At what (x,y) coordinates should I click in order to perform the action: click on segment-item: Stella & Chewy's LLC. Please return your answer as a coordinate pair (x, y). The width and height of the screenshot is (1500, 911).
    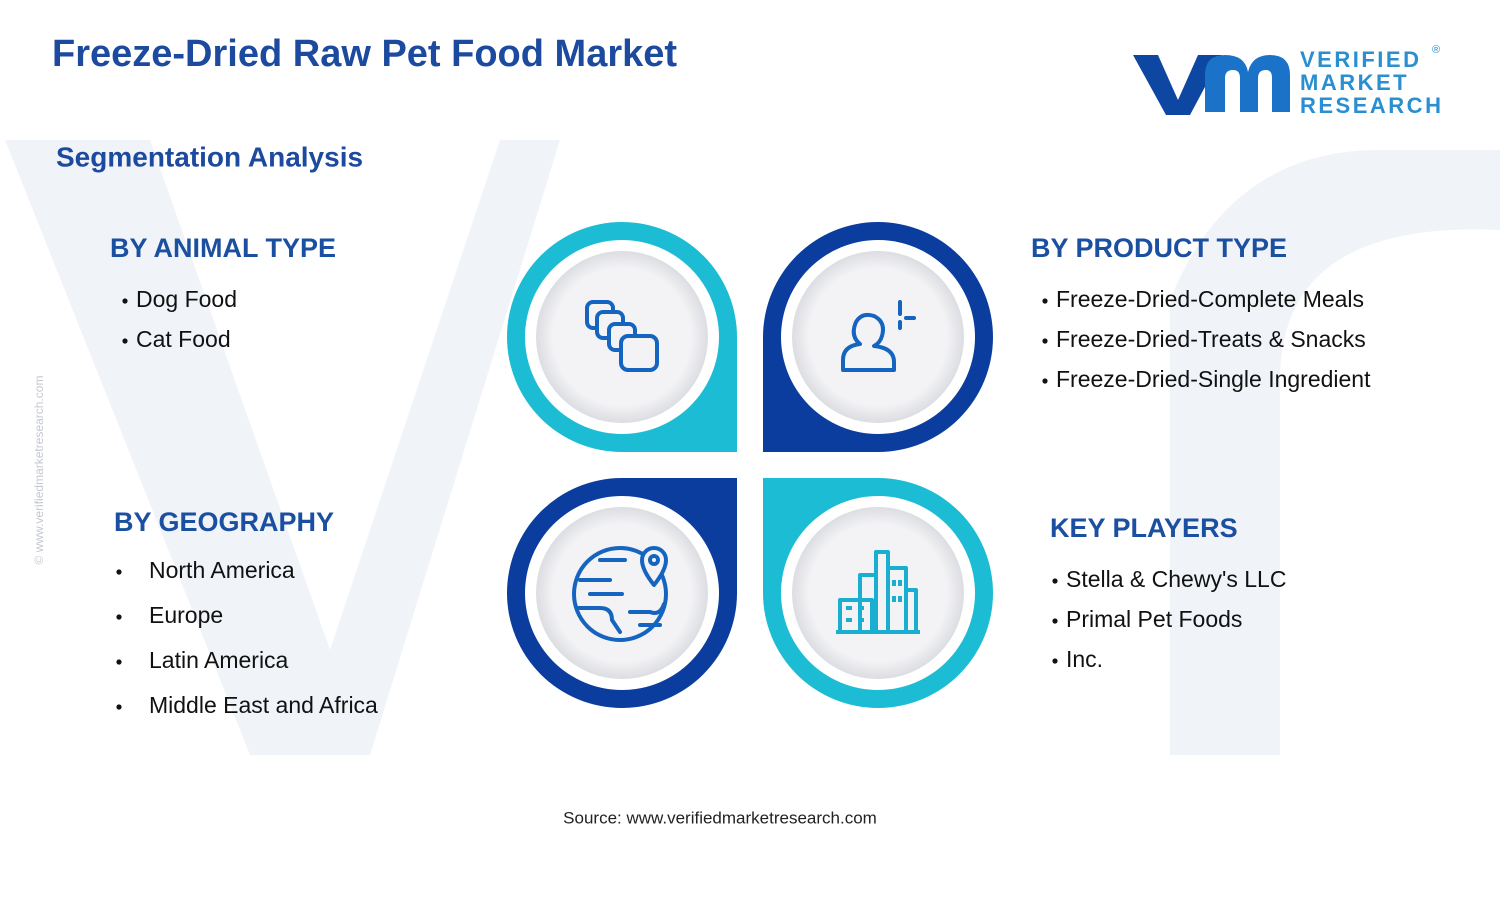
    Looking at the image, I should click on (1176, 579).